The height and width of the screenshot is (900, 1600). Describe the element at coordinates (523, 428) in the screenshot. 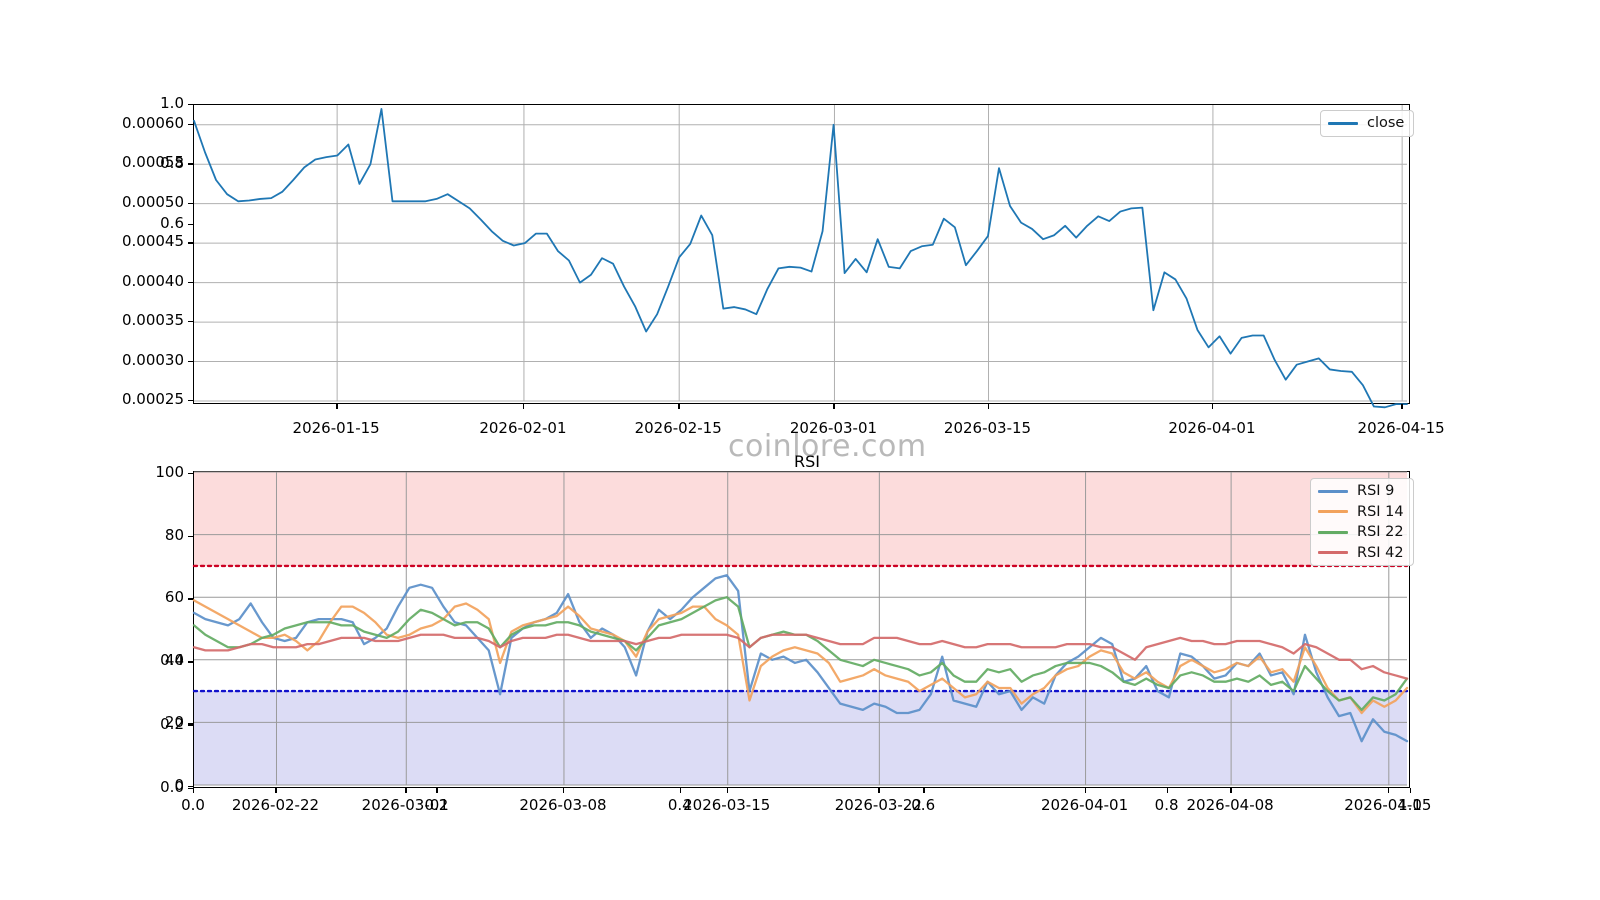

I see `price-x-tick-label: 2026-02-01` at that location.